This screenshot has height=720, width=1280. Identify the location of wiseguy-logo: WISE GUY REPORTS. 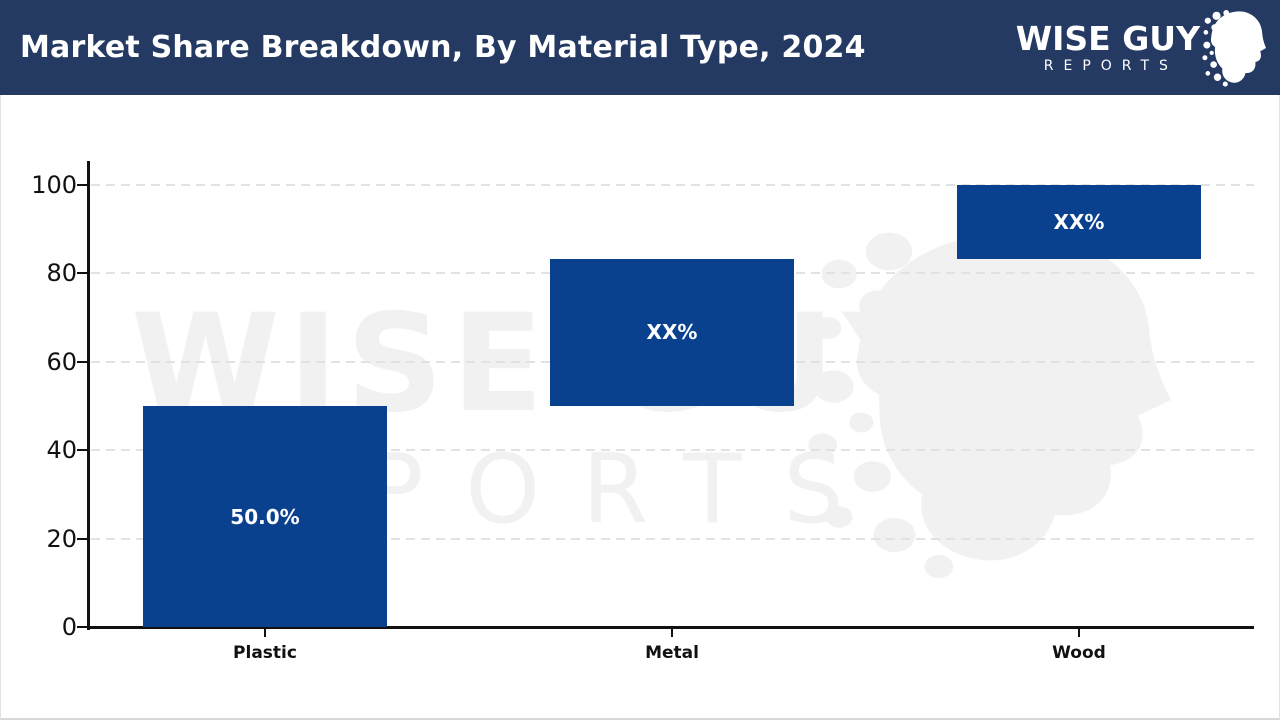
(1141, 48).